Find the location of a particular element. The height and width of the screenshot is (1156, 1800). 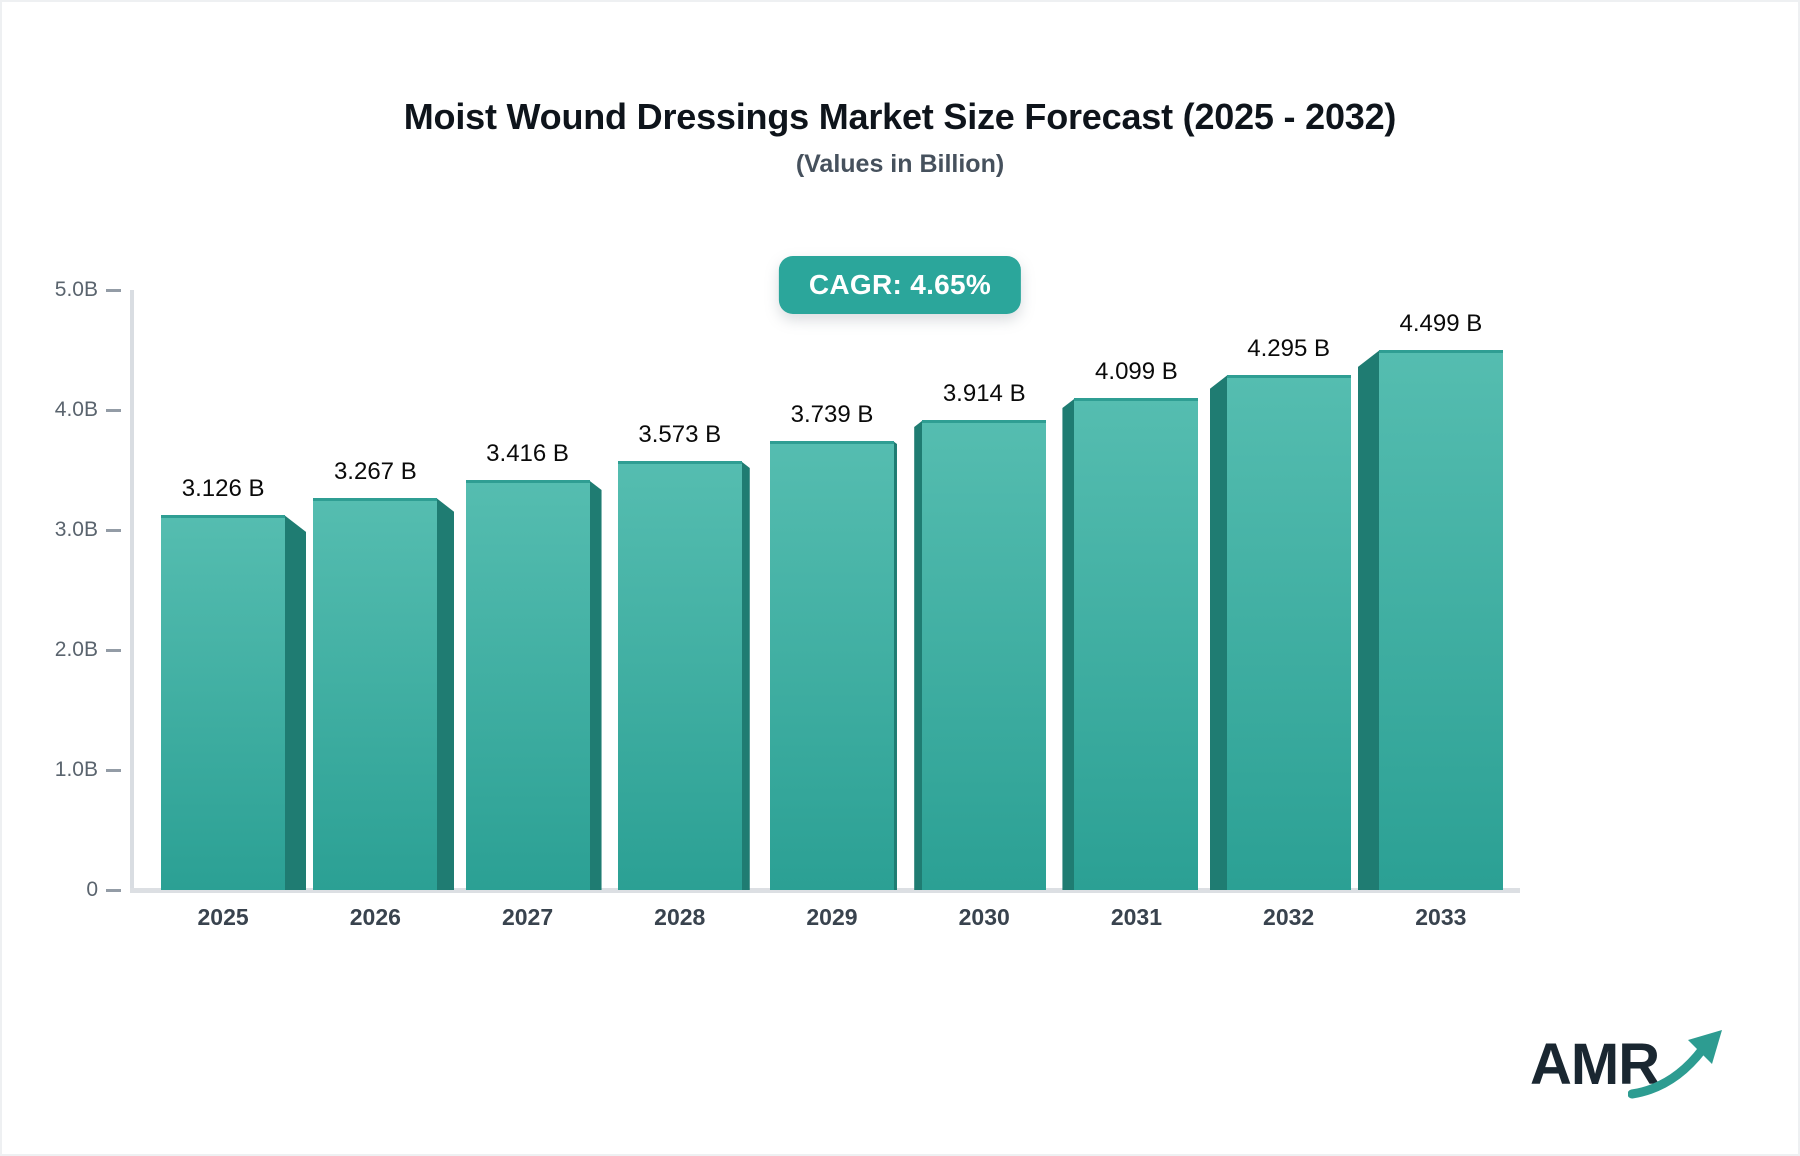

bar-value-label: 4.099 B is located at coordinates (1136, 371).